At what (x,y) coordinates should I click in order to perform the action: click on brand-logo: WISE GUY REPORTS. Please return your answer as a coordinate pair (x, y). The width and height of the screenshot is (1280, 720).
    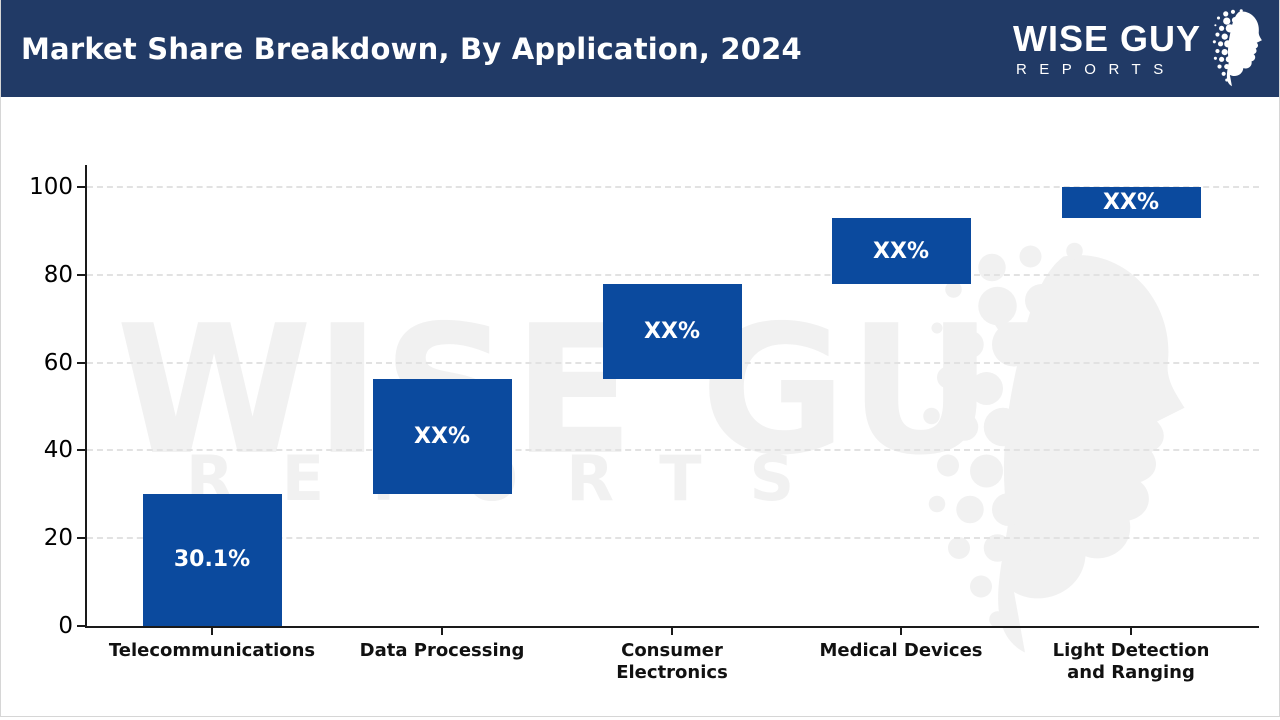
    Looking at the image, I should click on (1139, 49).